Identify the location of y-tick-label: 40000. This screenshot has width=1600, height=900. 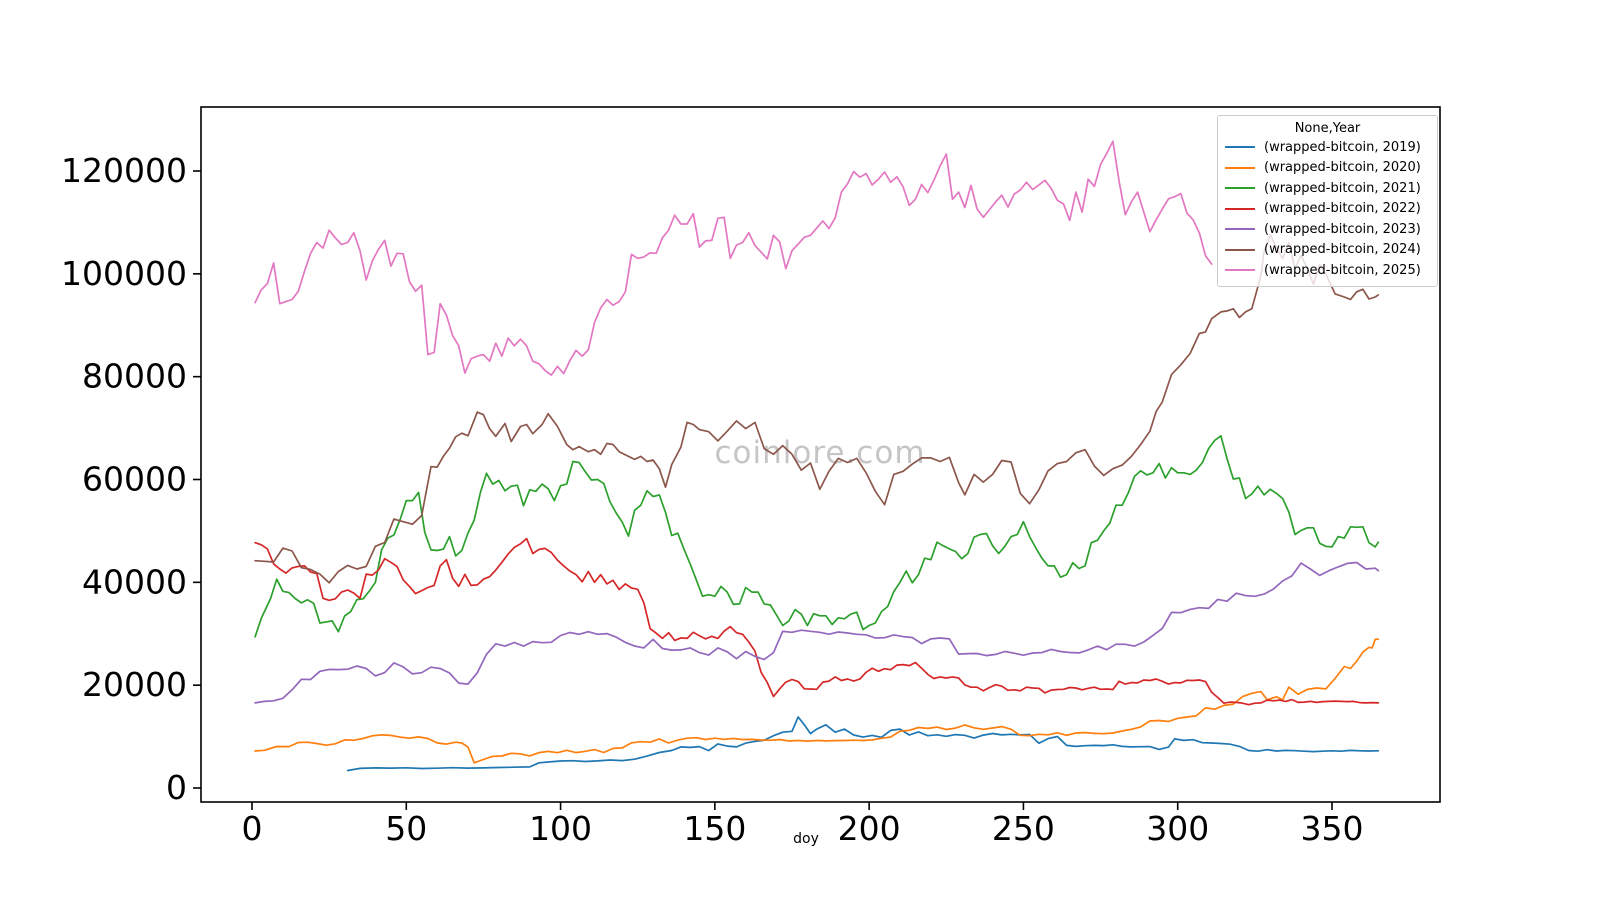
(134, 581).